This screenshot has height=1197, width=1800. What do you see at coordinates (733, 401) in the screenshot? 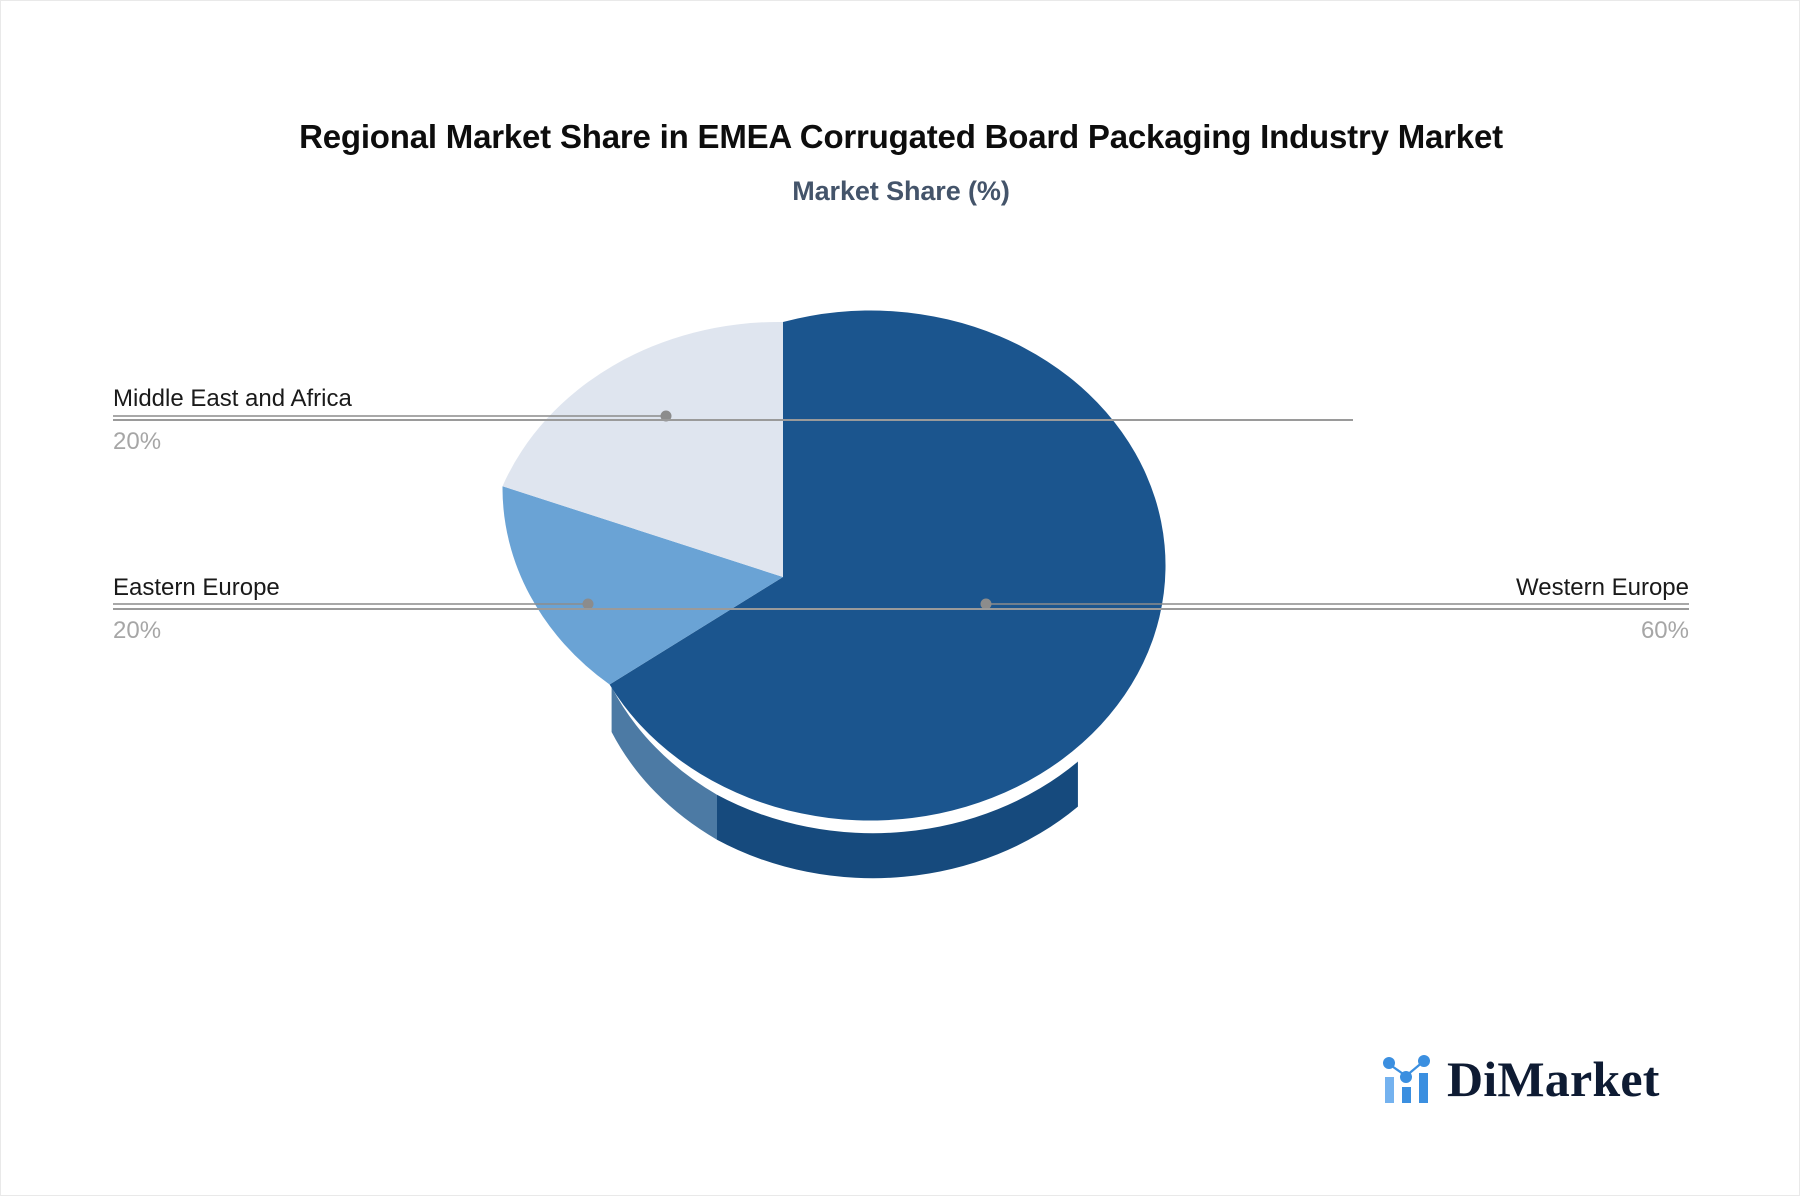
I see `callout-label-middle-east-and-africa: Middle East and Africa` at bounding box center [733, 401].